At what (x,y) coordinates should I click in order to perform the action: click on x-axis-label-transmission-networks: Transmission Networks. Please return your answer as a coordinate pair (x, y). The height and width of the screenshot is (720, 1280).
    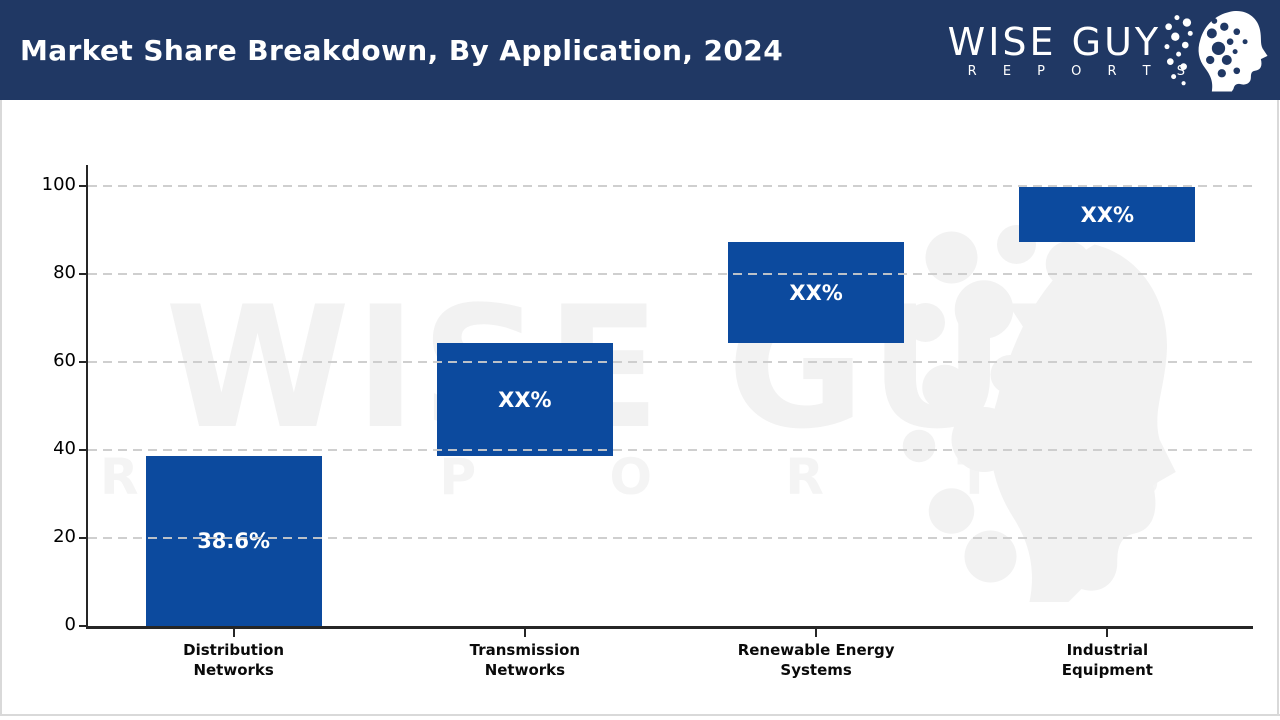
    Looking at the image, I should click on (525, 660).